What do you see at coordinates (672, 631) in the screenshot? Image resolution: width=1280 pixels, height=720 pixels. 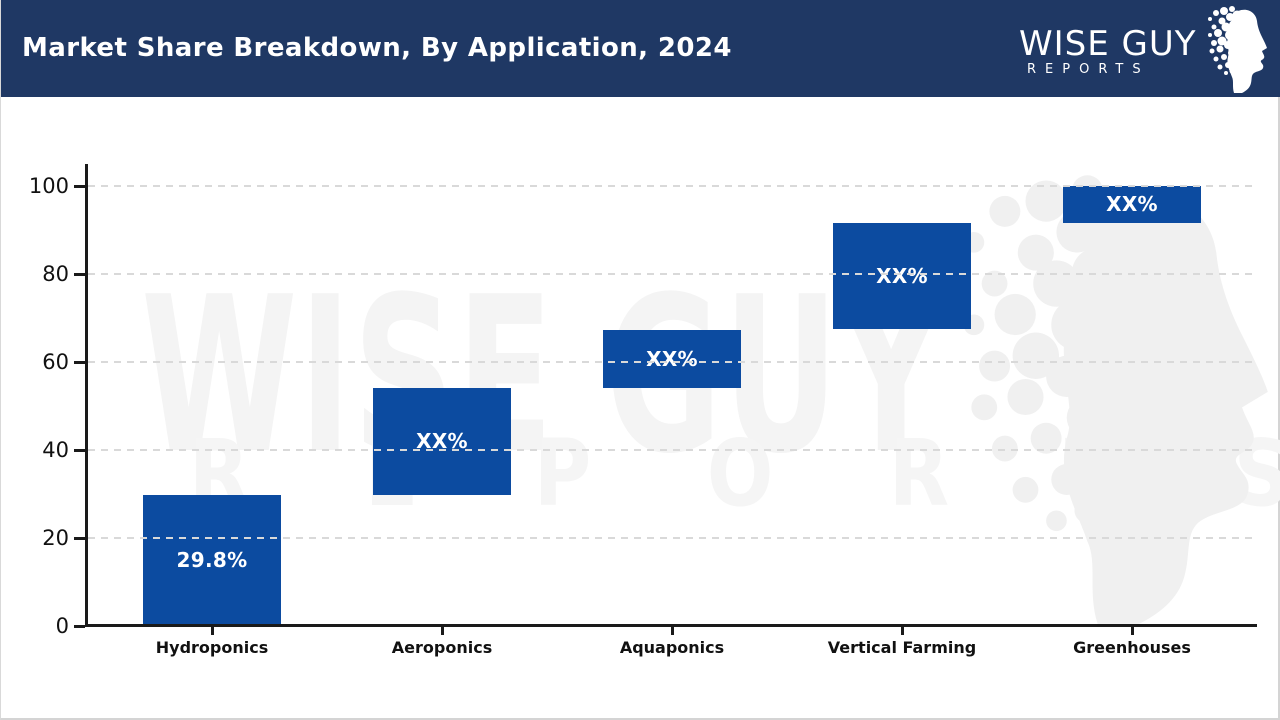 I see `x-tick-mark-aquaponics` at bounding box center [672, 631].